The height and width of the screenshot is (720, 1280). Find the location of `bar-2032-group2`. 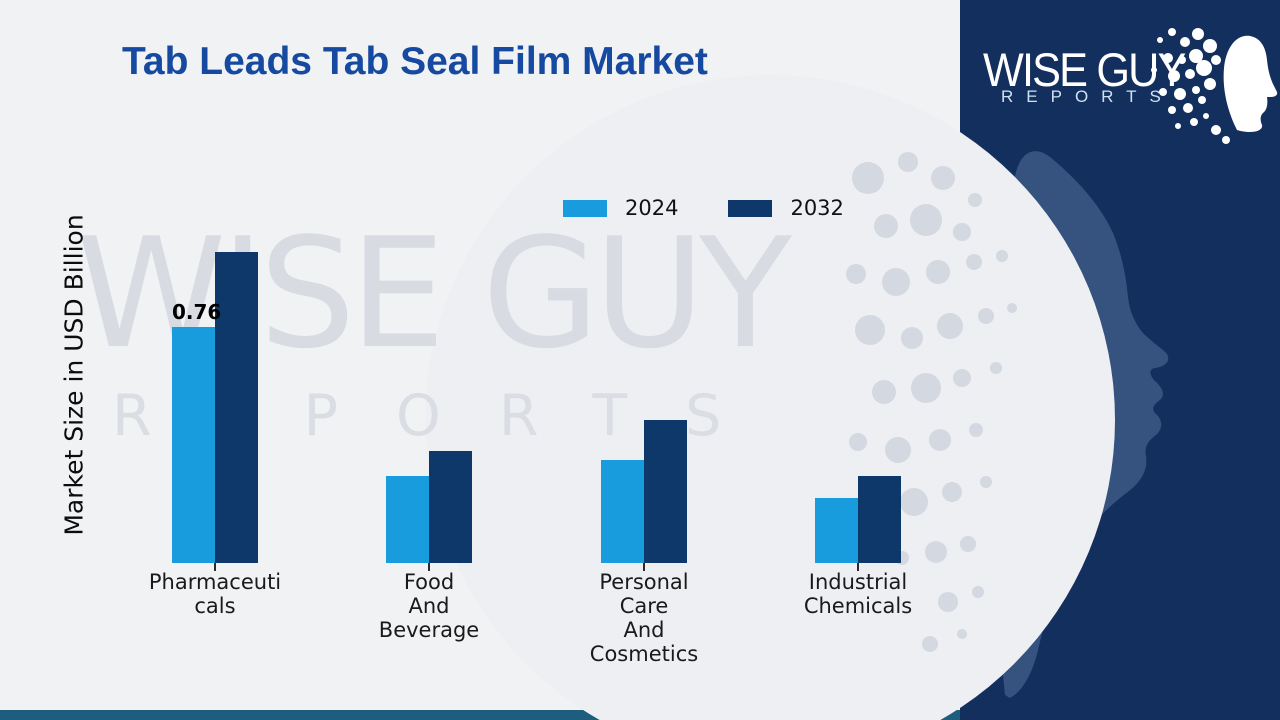

bar-2032-group2 is located at coordinates (665, 491).